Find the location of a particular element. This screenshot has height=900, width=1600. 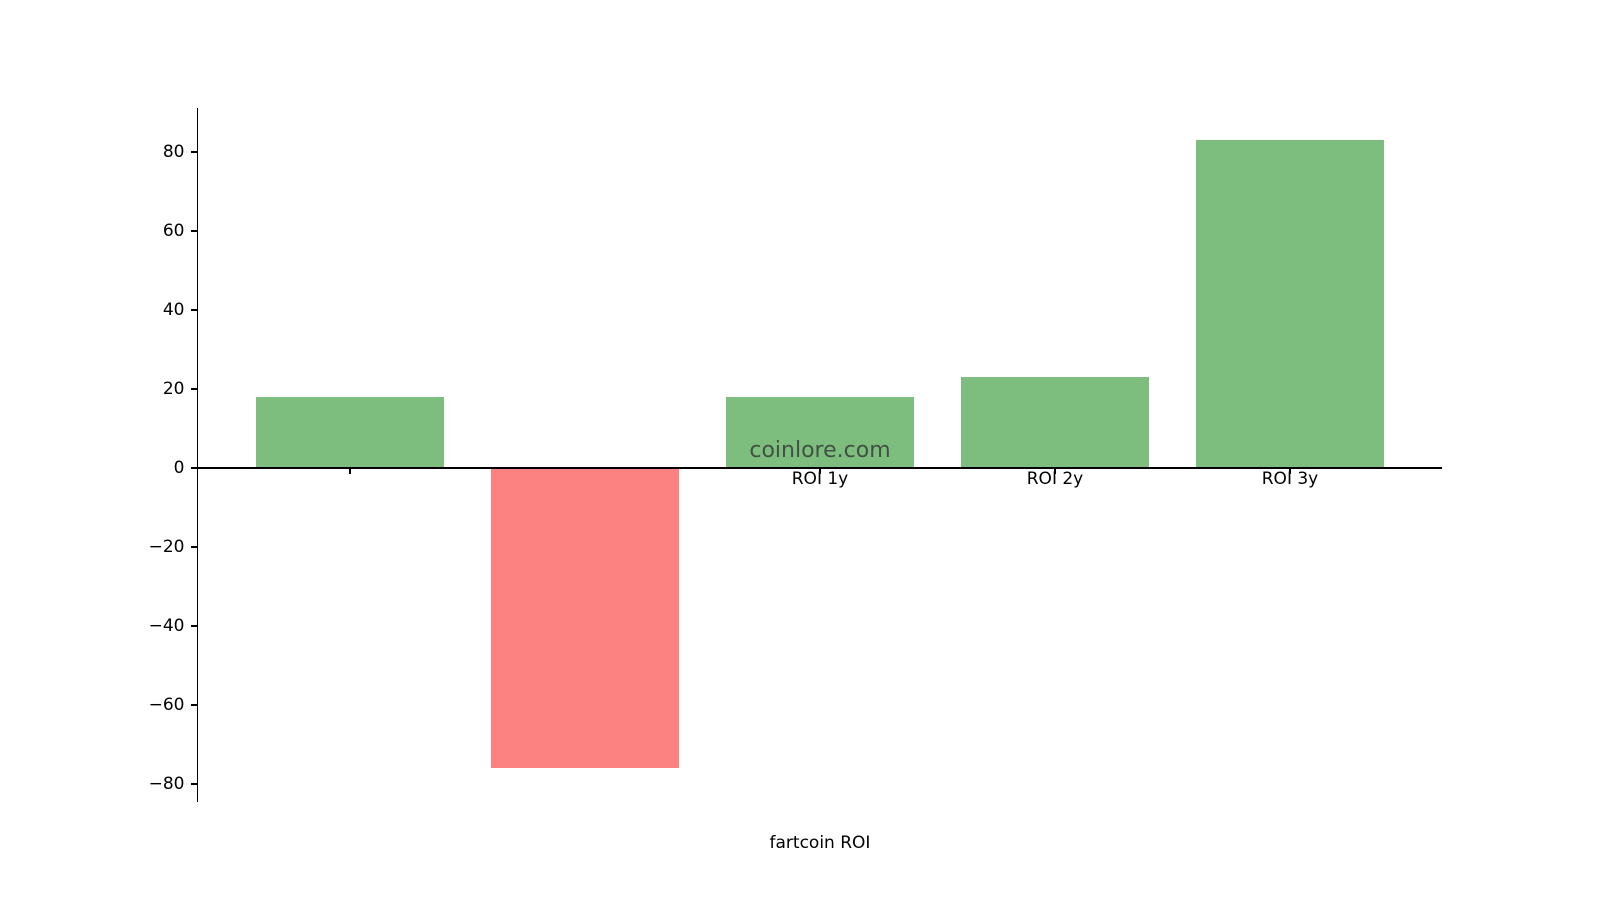

y-tick-label: 40 is located at coordinates (173, 310).